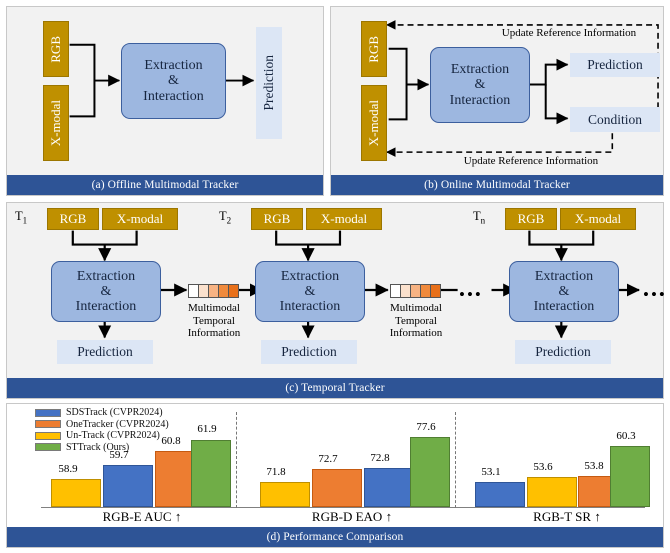  What do you see at coordinates (310, 291) in the screenshot?
I see `core-box-extraction-interaction-t2: Extraction & Interaction` at bounding box center [310, 291].